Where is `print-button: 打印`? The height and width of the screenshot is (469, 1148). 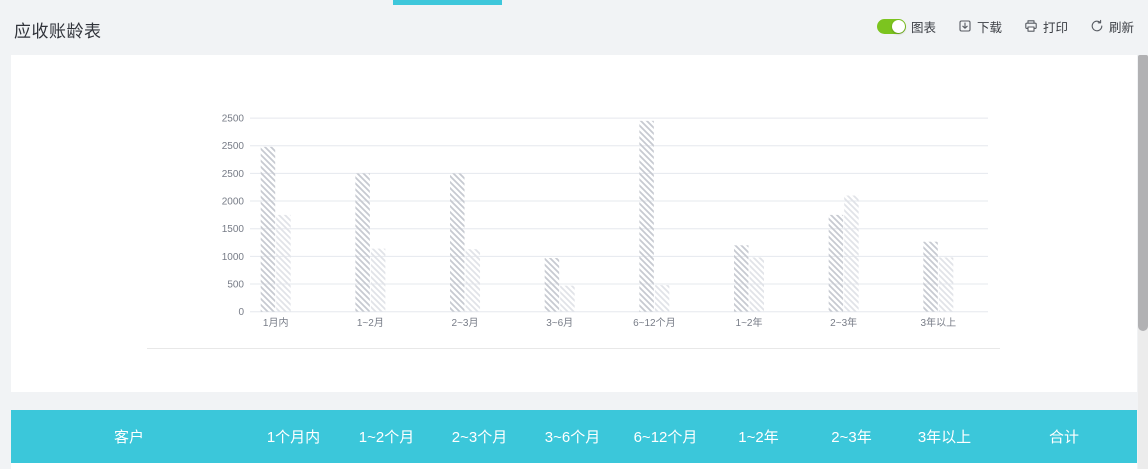 print-button: 打印 is located at coordinates (1046, 26).